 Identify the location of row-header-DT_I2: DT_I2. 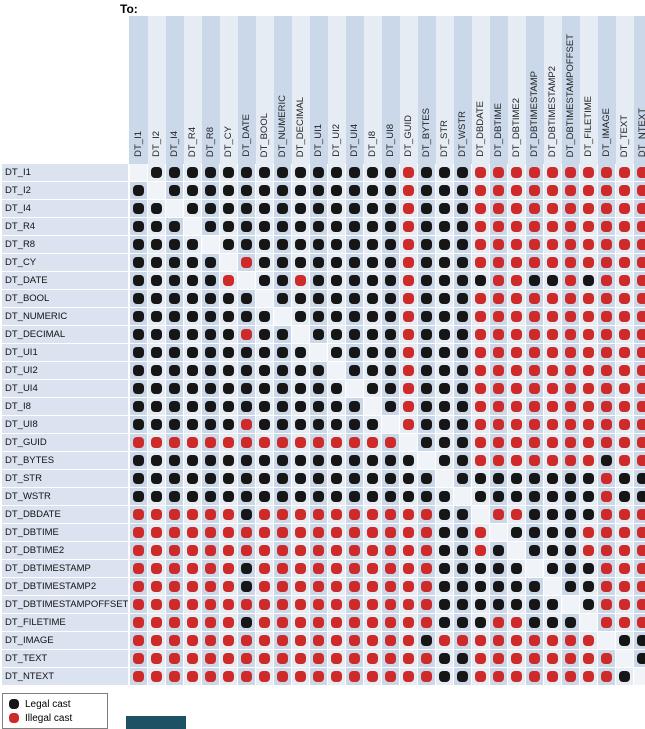
(66, 190).